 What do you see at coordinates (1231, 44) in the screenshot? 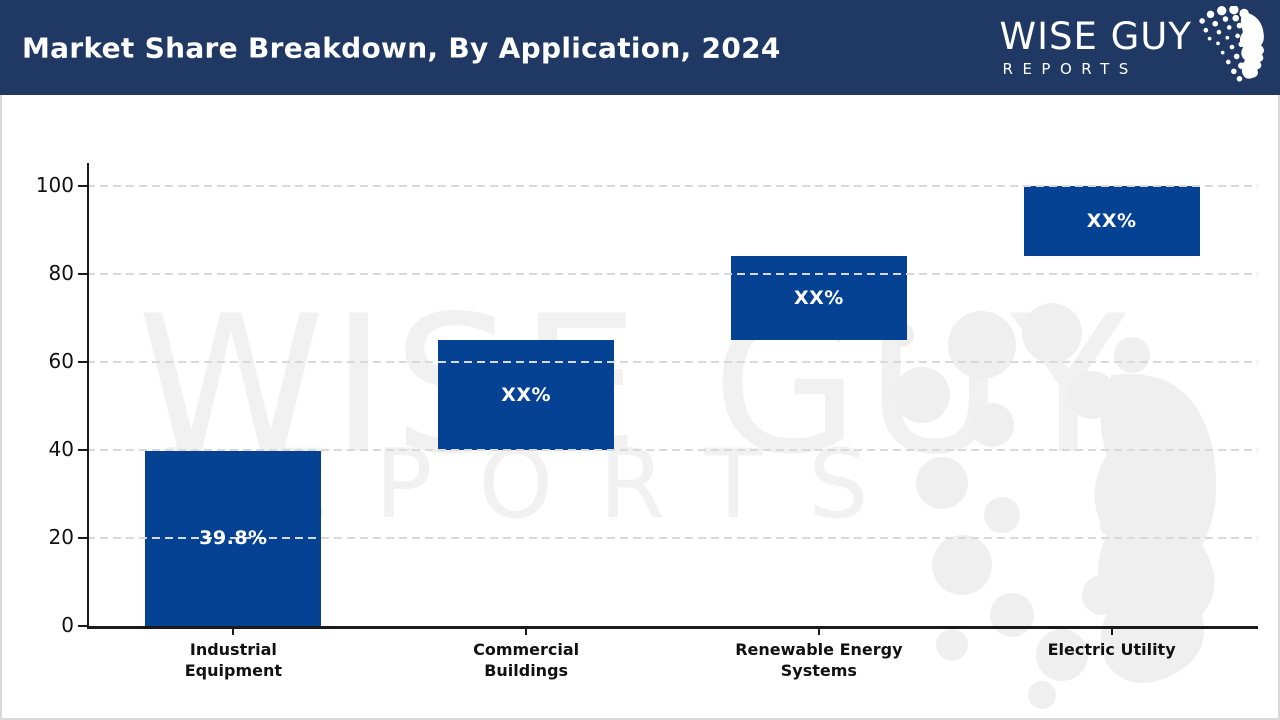
I see `logo-head-icon` at bounding box center [1231, 44].